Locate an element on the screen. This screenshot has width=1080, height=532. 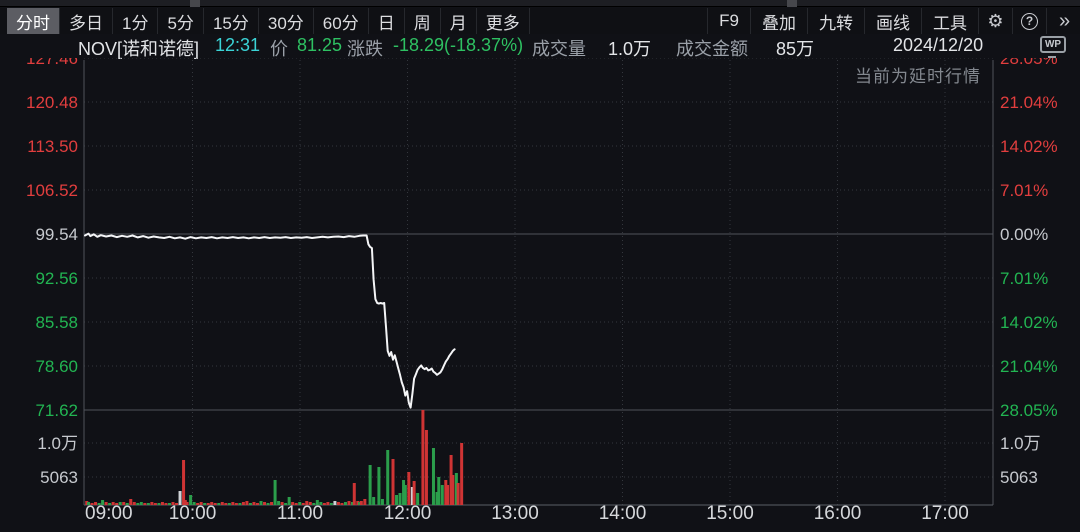
price-axis-label: 106.52 is located at coordinates (52, 190).